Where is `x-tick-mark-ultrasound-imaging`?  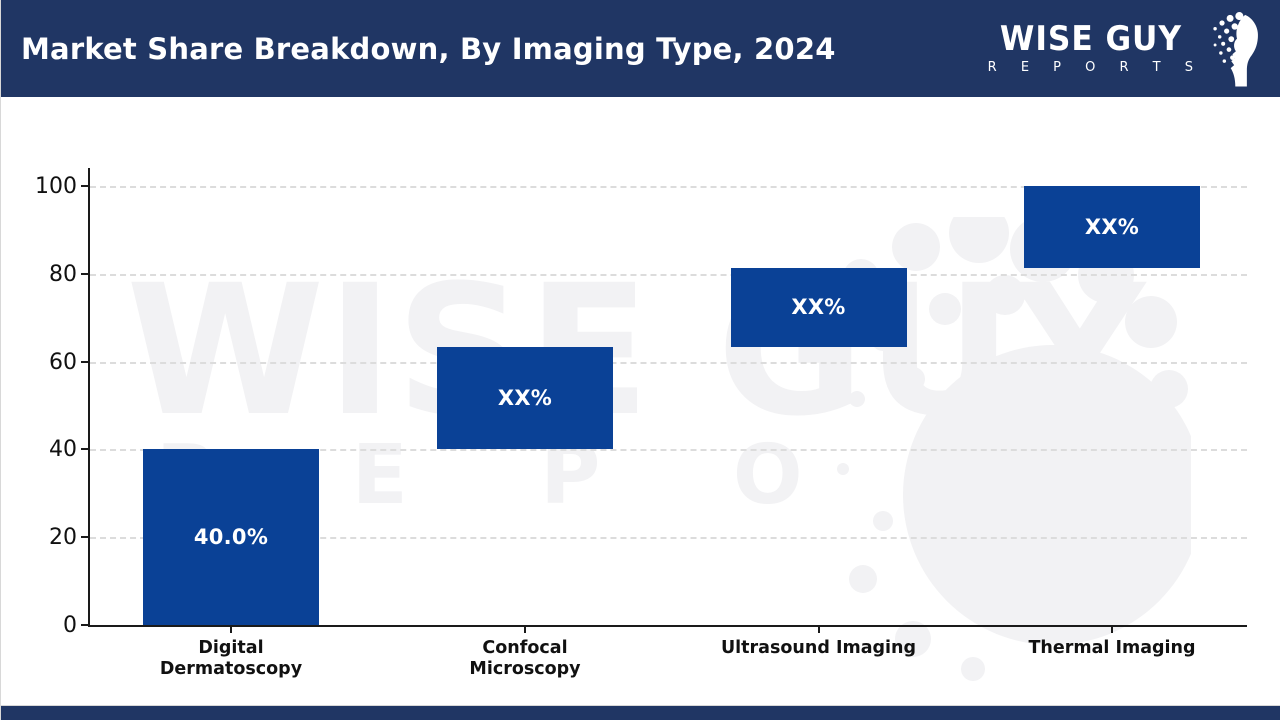 x-tick-mark-ultrasound-imaging is located at coordinates (818, 629).